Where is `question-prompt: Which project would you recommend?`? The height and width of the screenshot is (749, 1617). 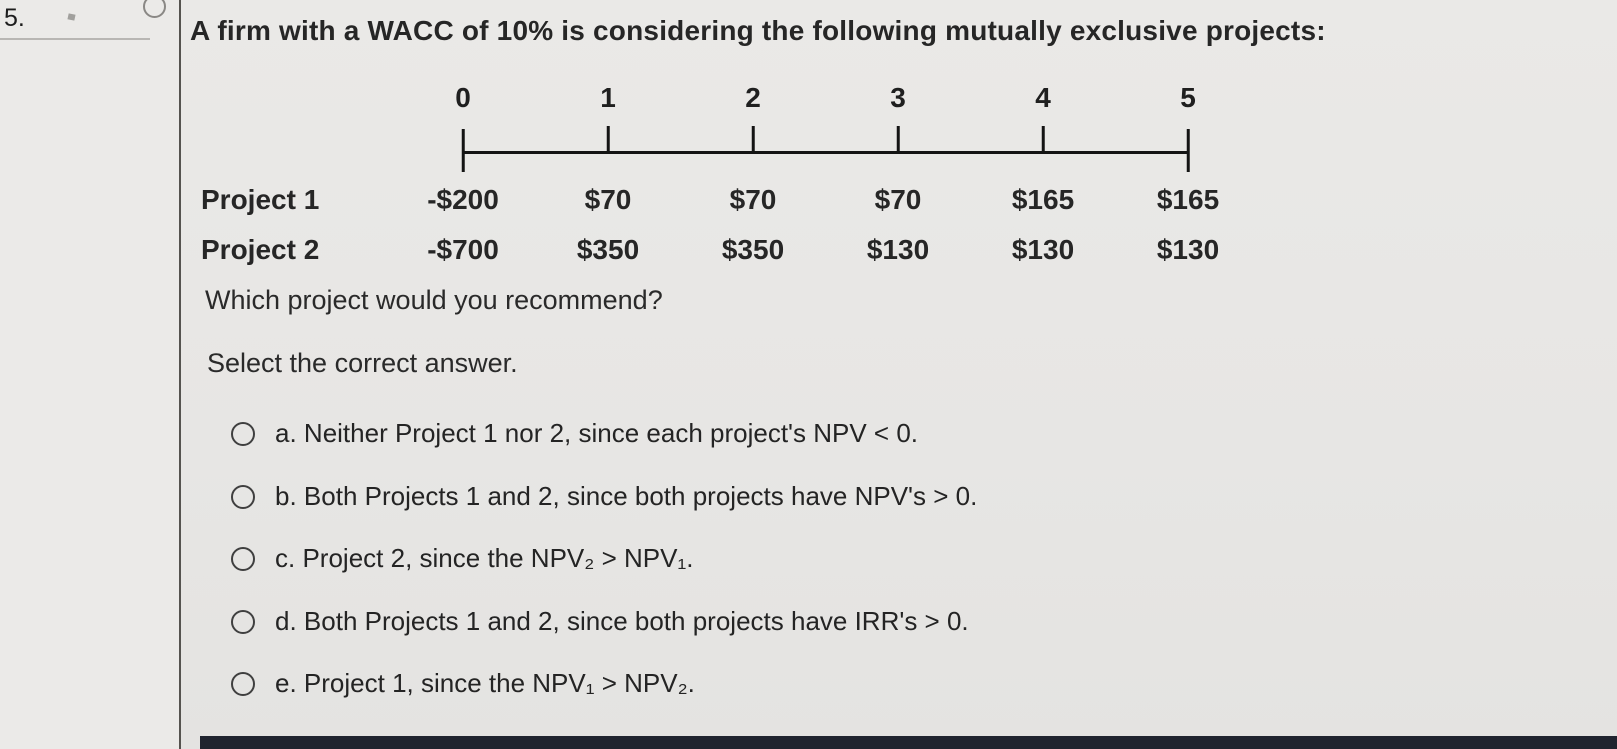 question-prompt: Which project would you recommend? is located at coordinates (434, 300).